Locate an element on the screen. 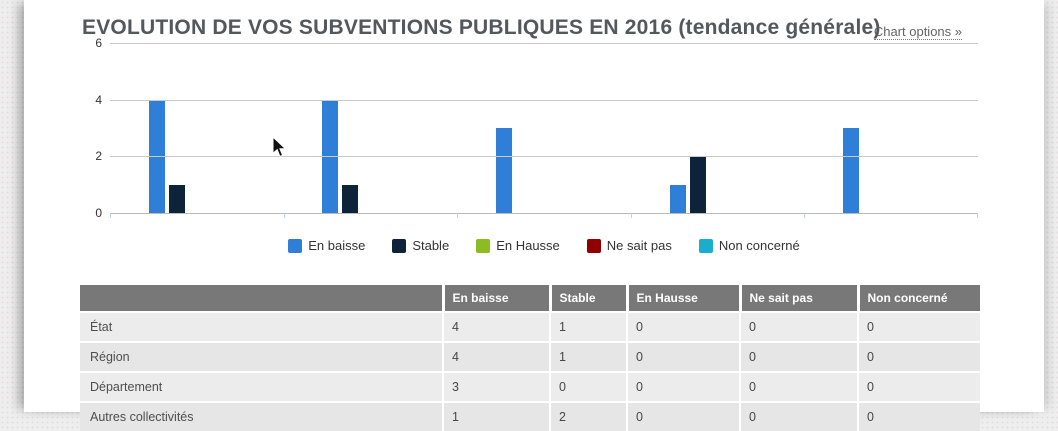 The width and height of the screenshot is (1058, 431). table-header-cell: En Hausse is located at coordinates (682, 298).